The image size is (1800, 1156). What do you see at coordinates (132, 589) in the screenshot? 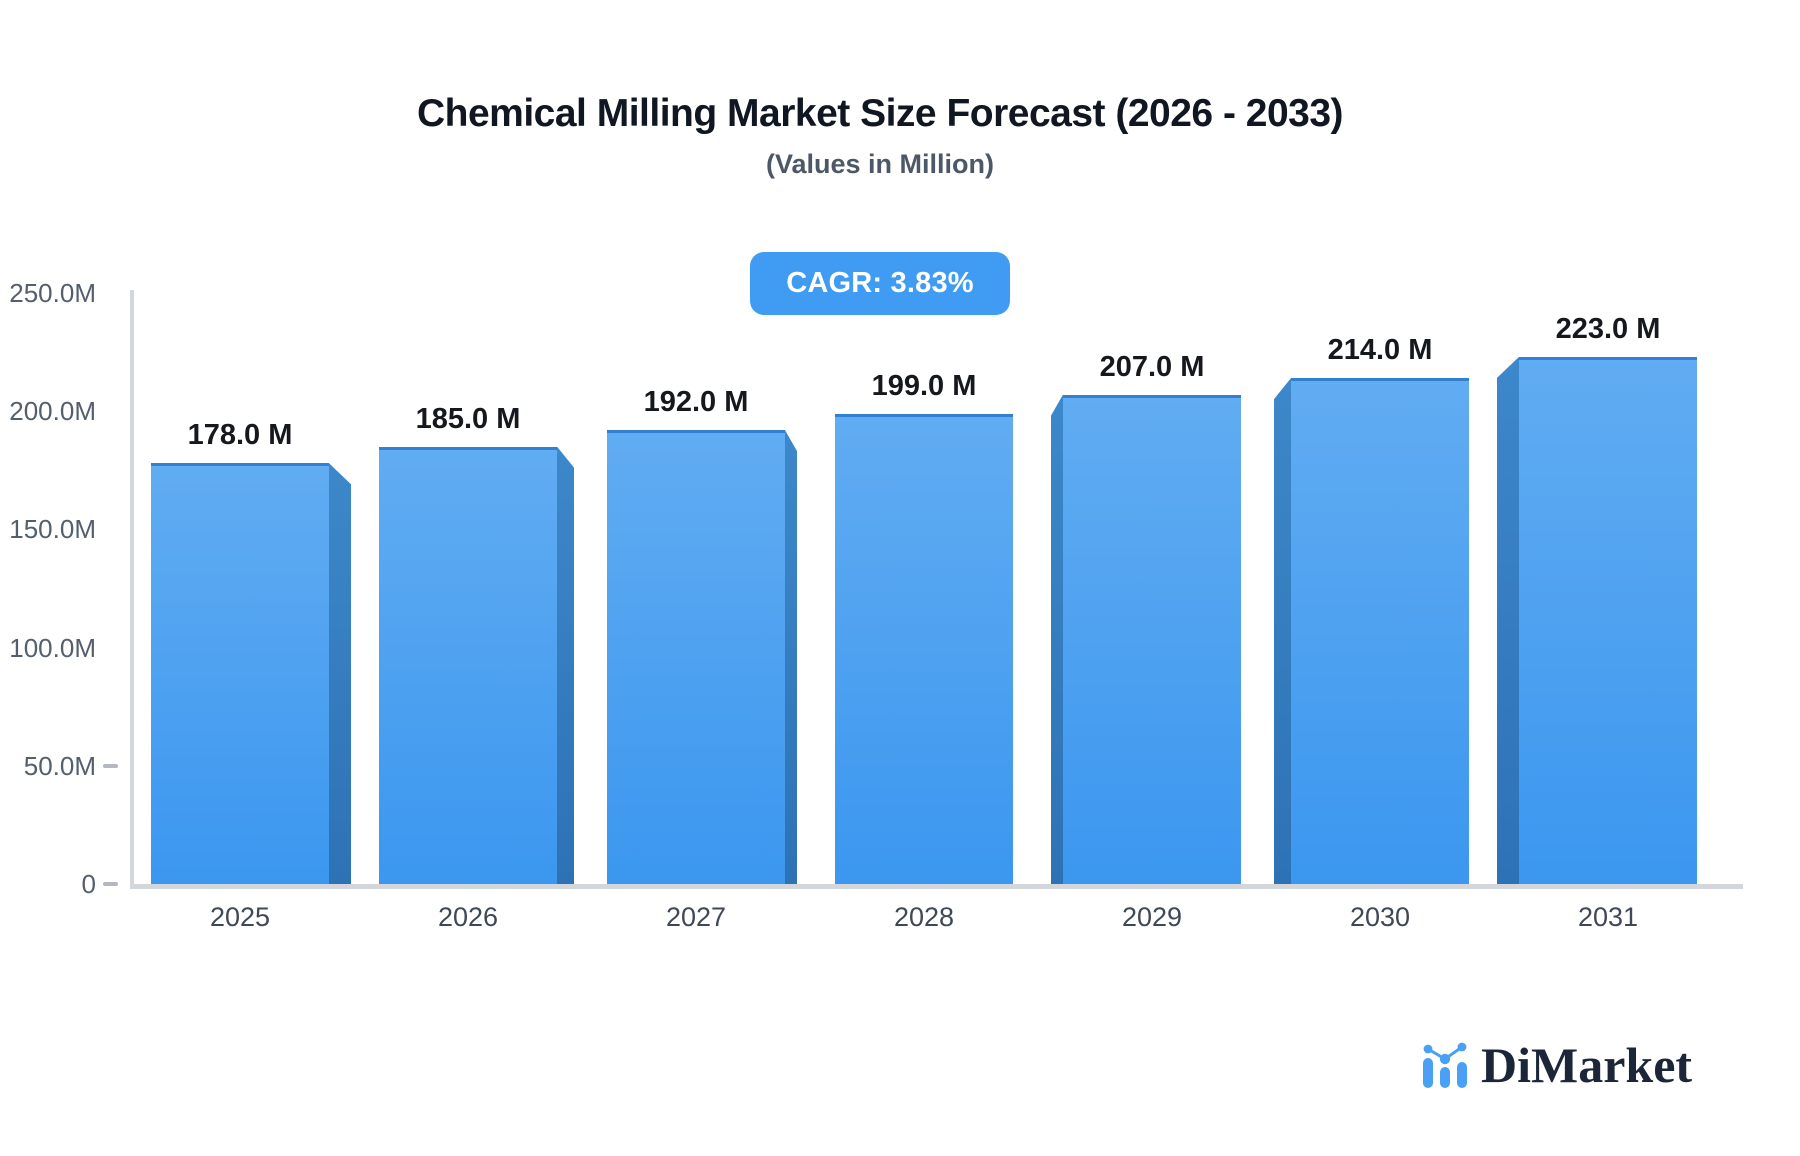
I see `y-axis-line` at bounding box center [132, 589].